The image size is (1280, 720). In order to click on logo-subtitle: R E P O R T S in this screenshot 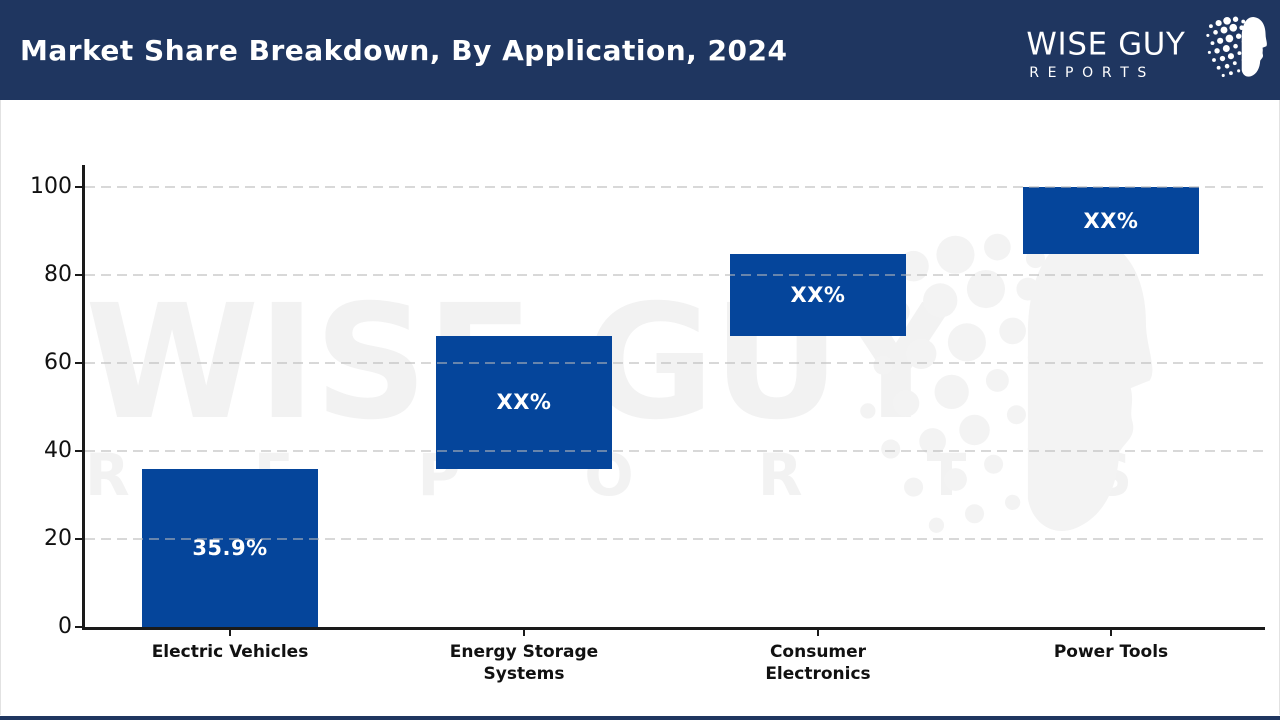, I will do `click(1088, 73)`.